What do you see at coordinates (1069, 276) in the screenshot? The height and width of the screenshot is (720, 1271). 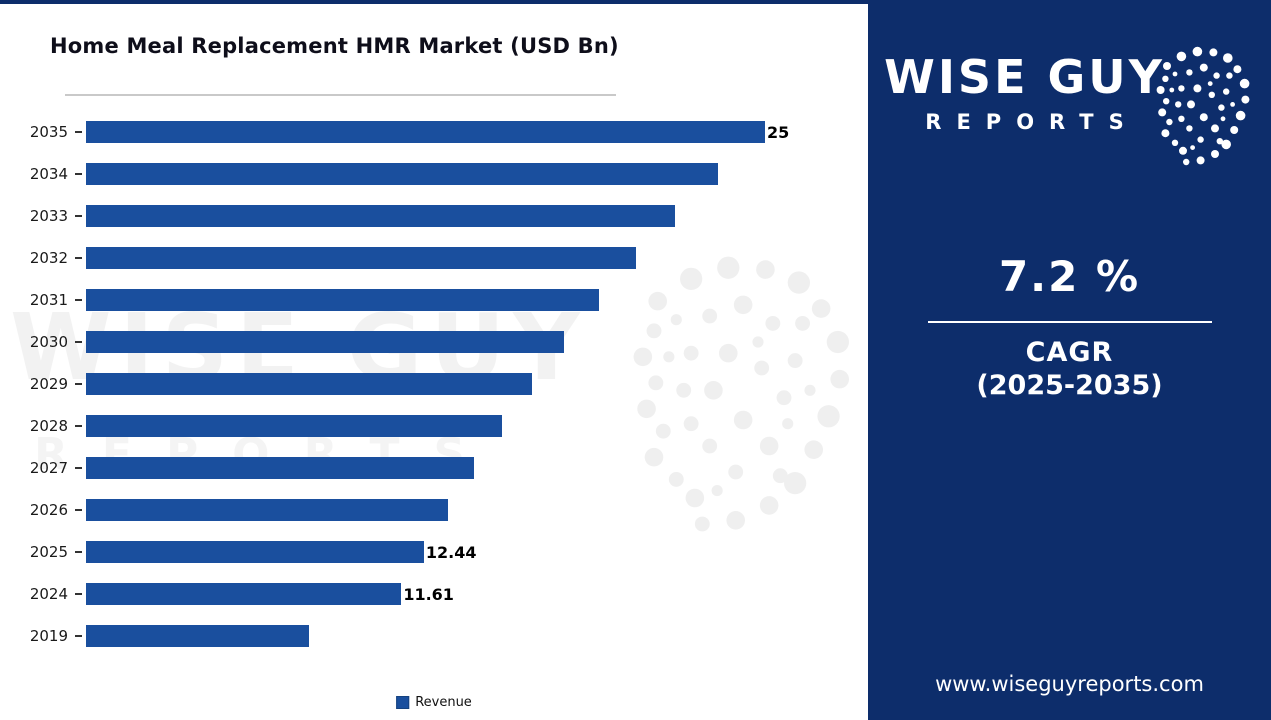 I see `cagr-value: 7.2 %` at bounding box center [1069, 276].